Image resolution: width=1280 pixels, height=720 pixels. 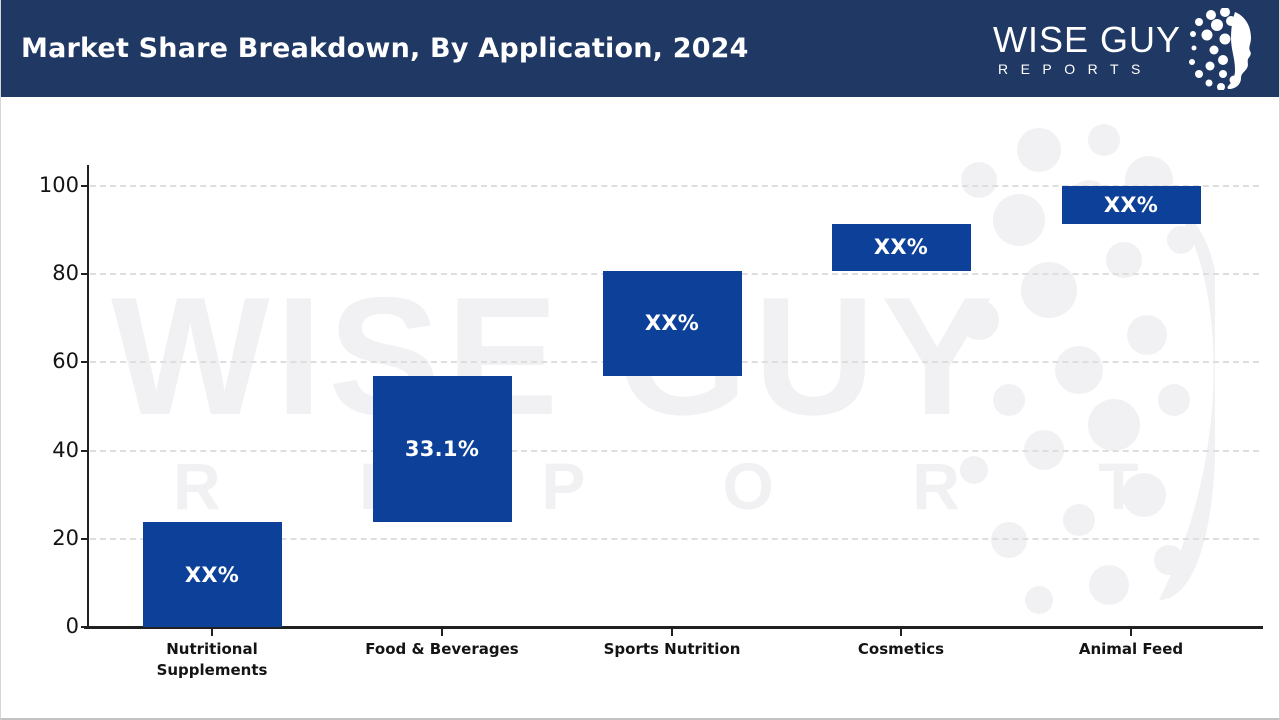 What do you see at coordinates (1086, 39) in the screenshot?
I see `logo-wordmark-line1: WISE GUY` at bounding box center [1086, 39].